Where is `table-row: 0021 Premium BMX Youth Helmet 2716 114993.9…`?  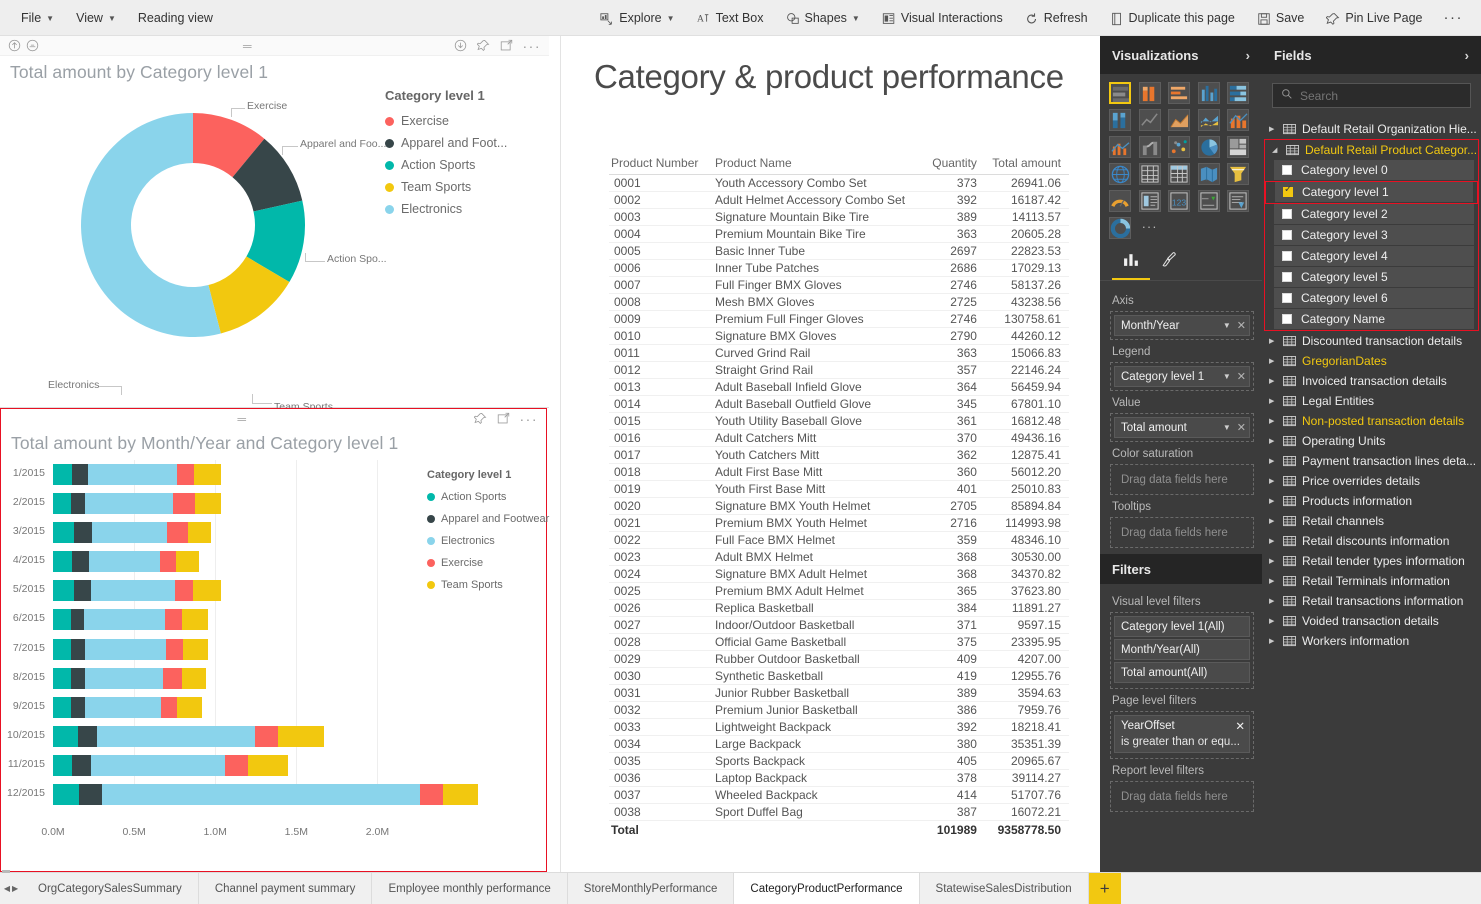 table-row: 0021 Premium BMX Youth Helmet 2716 114993.9… is located at coordinates (839, 523).